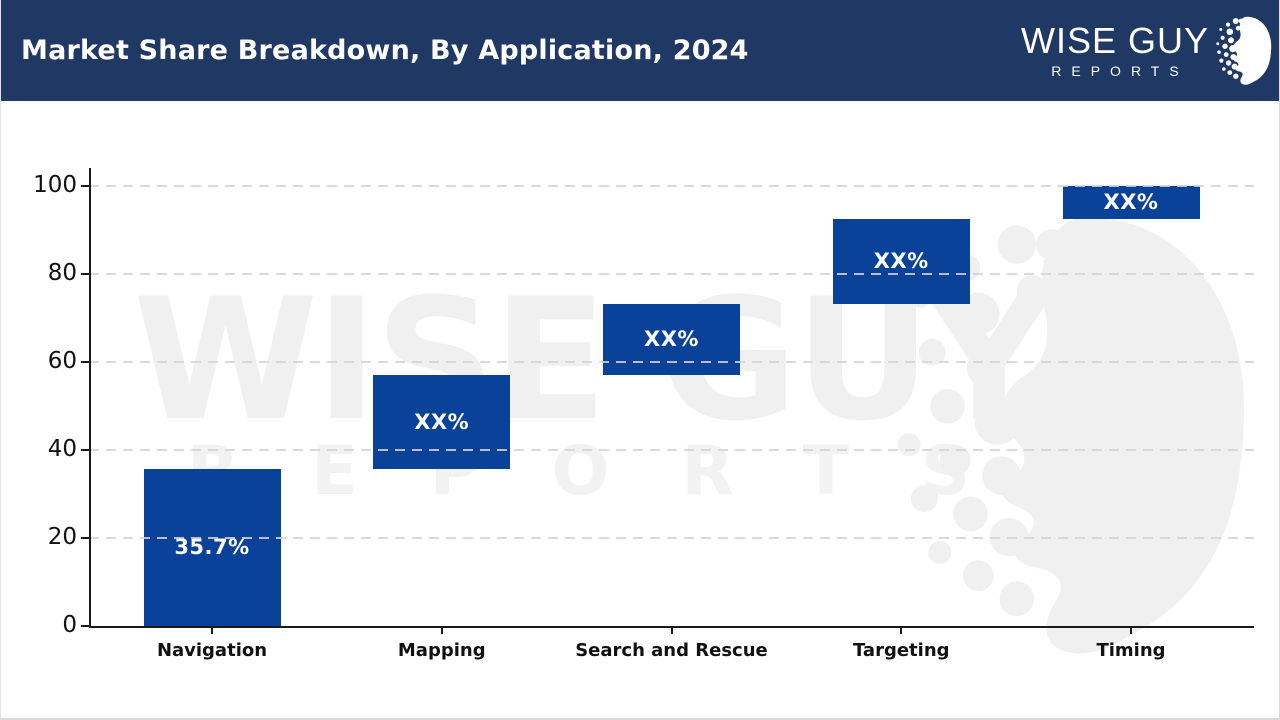 This screenshot has height=720, width=1280. I want to click on y-tick-label: 60, so click(62, 361).